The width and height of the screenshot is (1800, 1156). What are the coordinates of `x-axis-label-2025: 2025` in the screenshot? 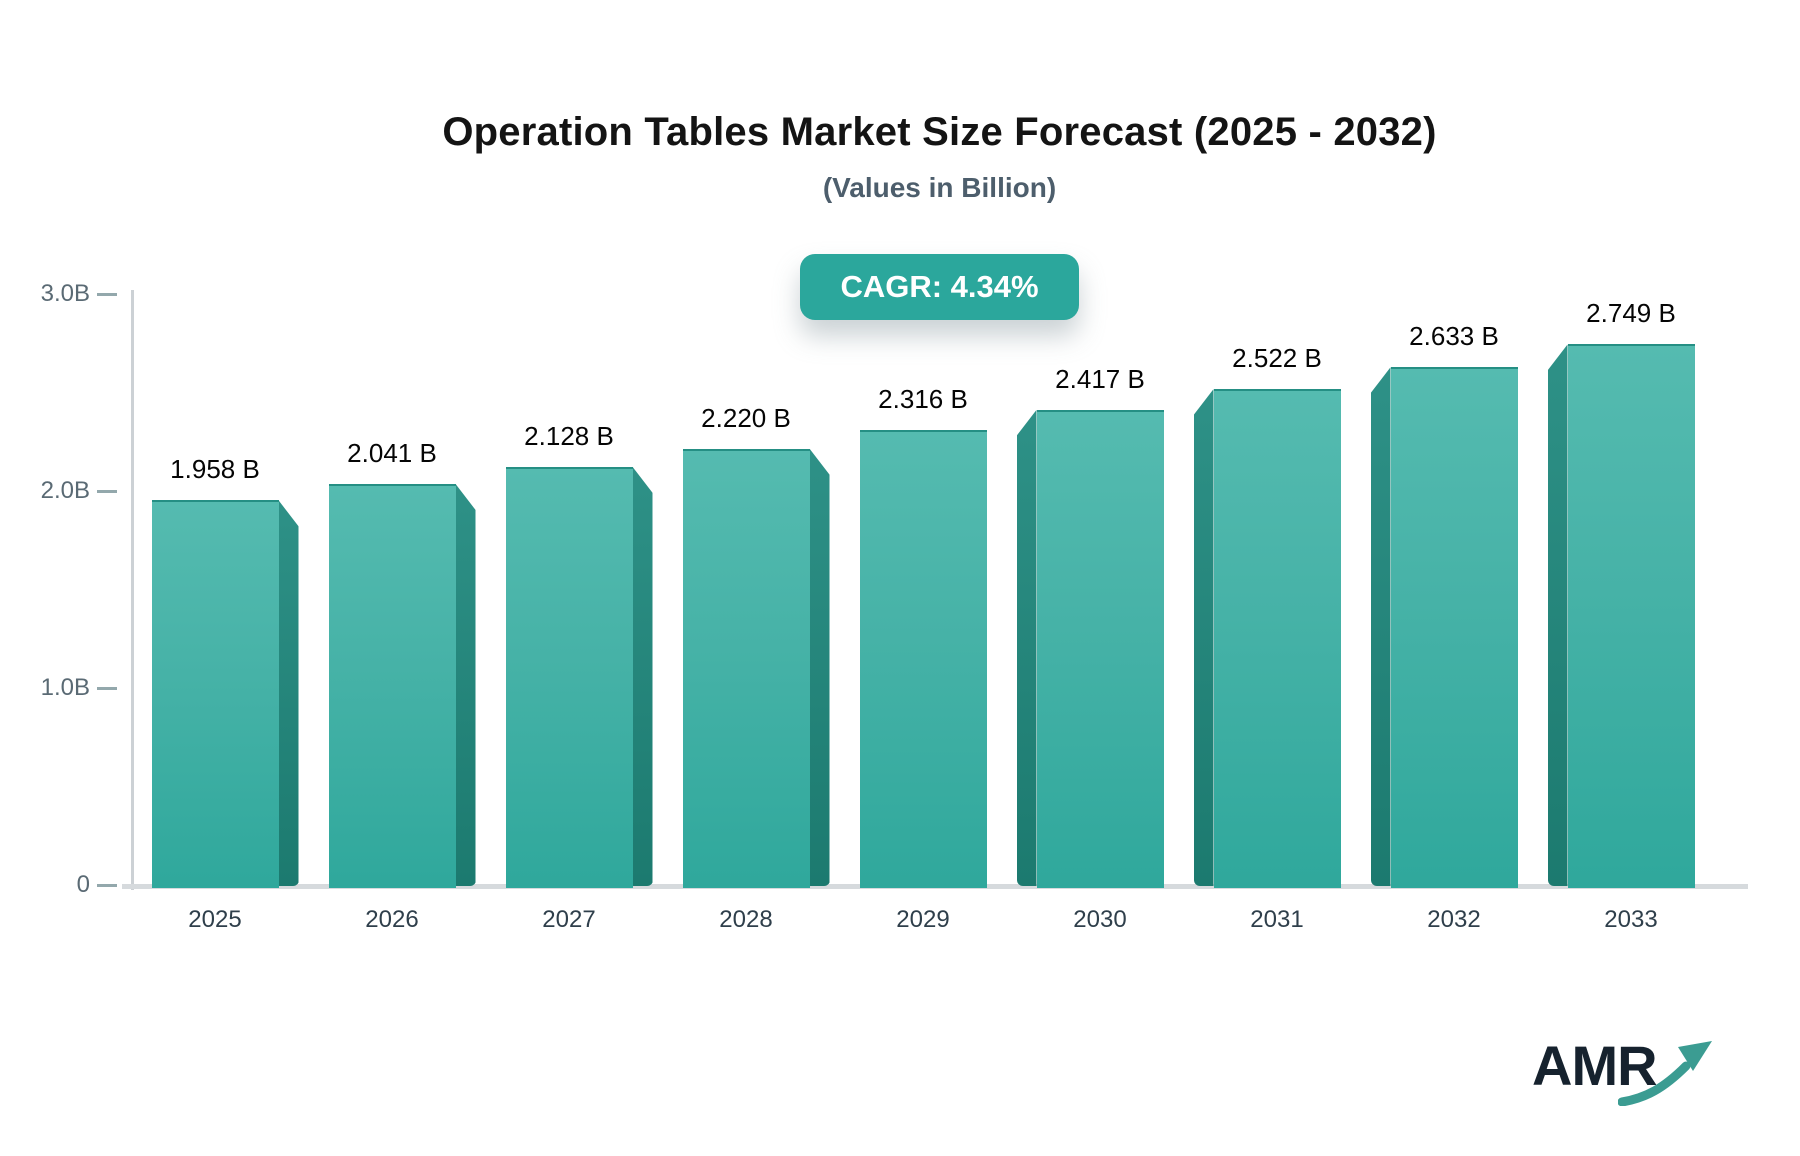 It's located at (215, 919).